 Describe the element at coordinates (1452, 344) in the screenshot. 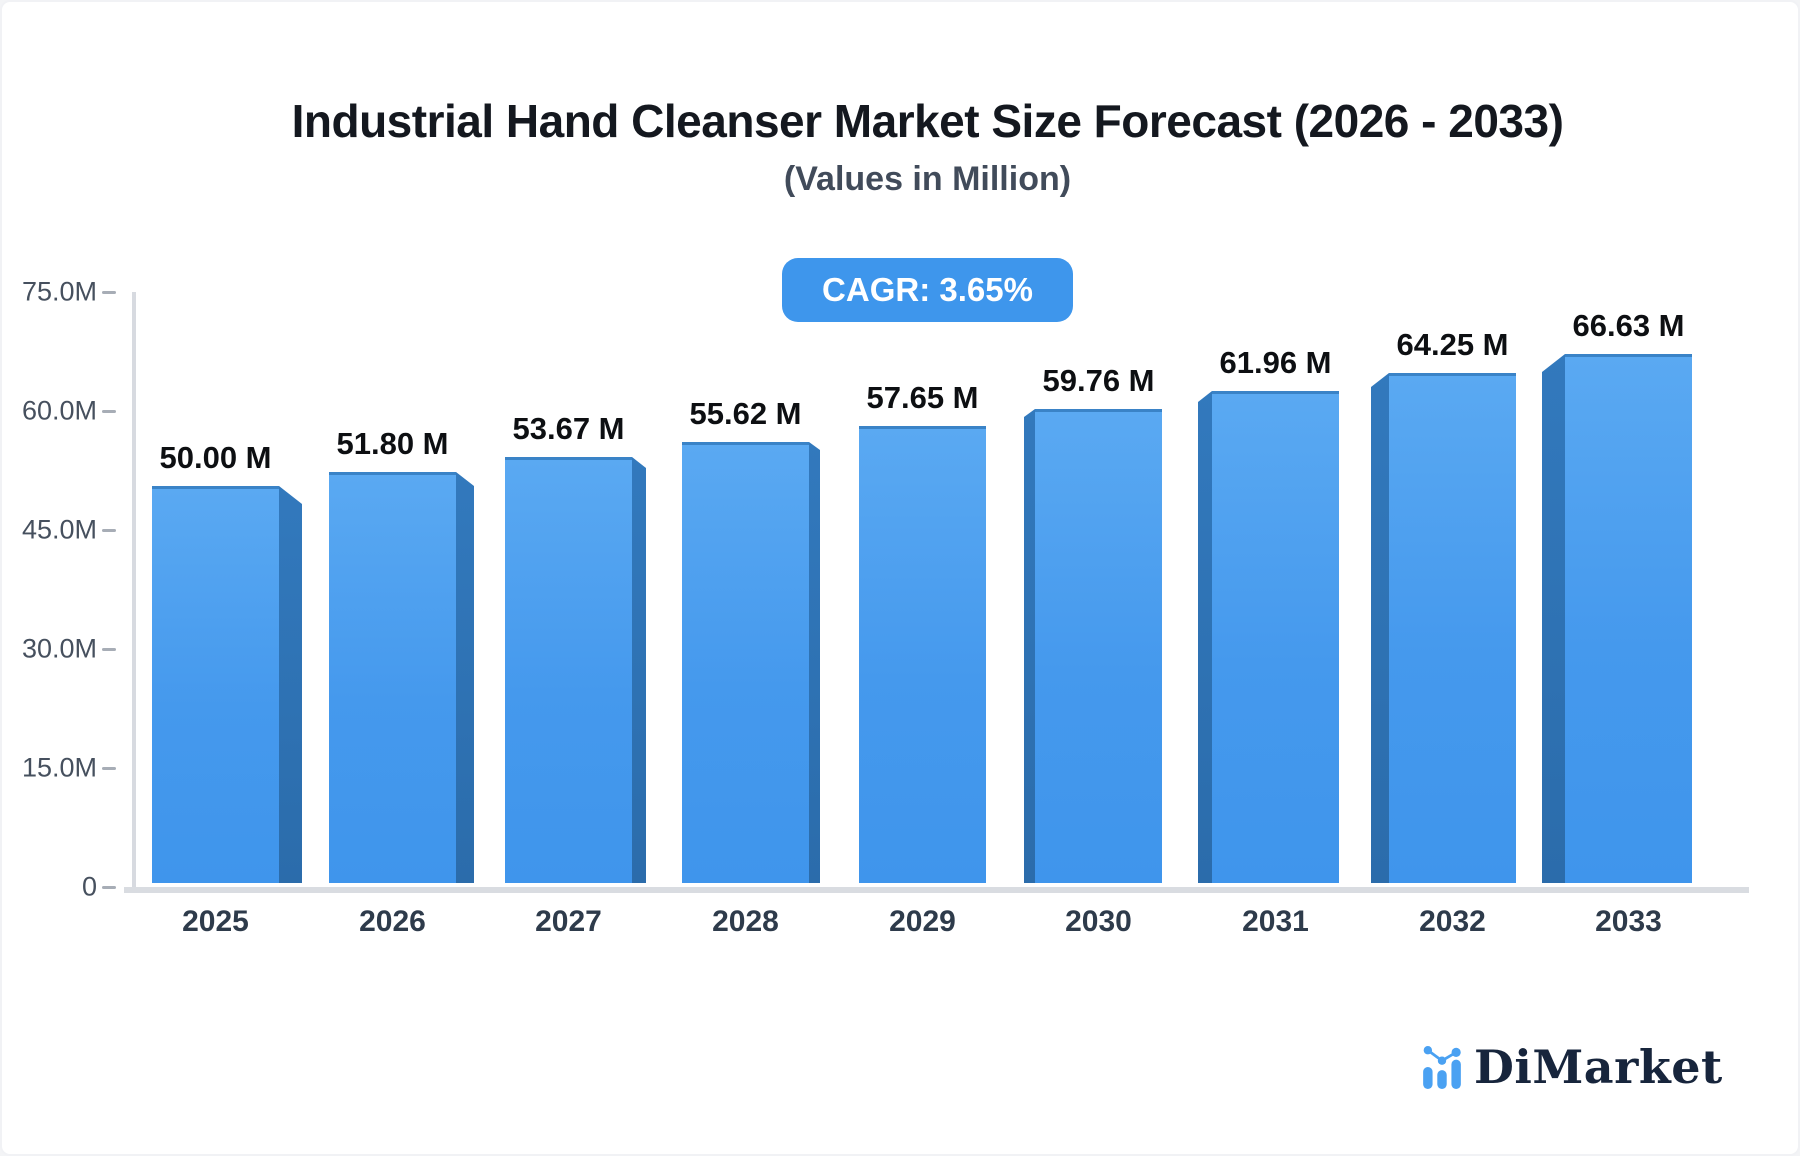

I see `bar-value-label: 64.25 M` at that location.